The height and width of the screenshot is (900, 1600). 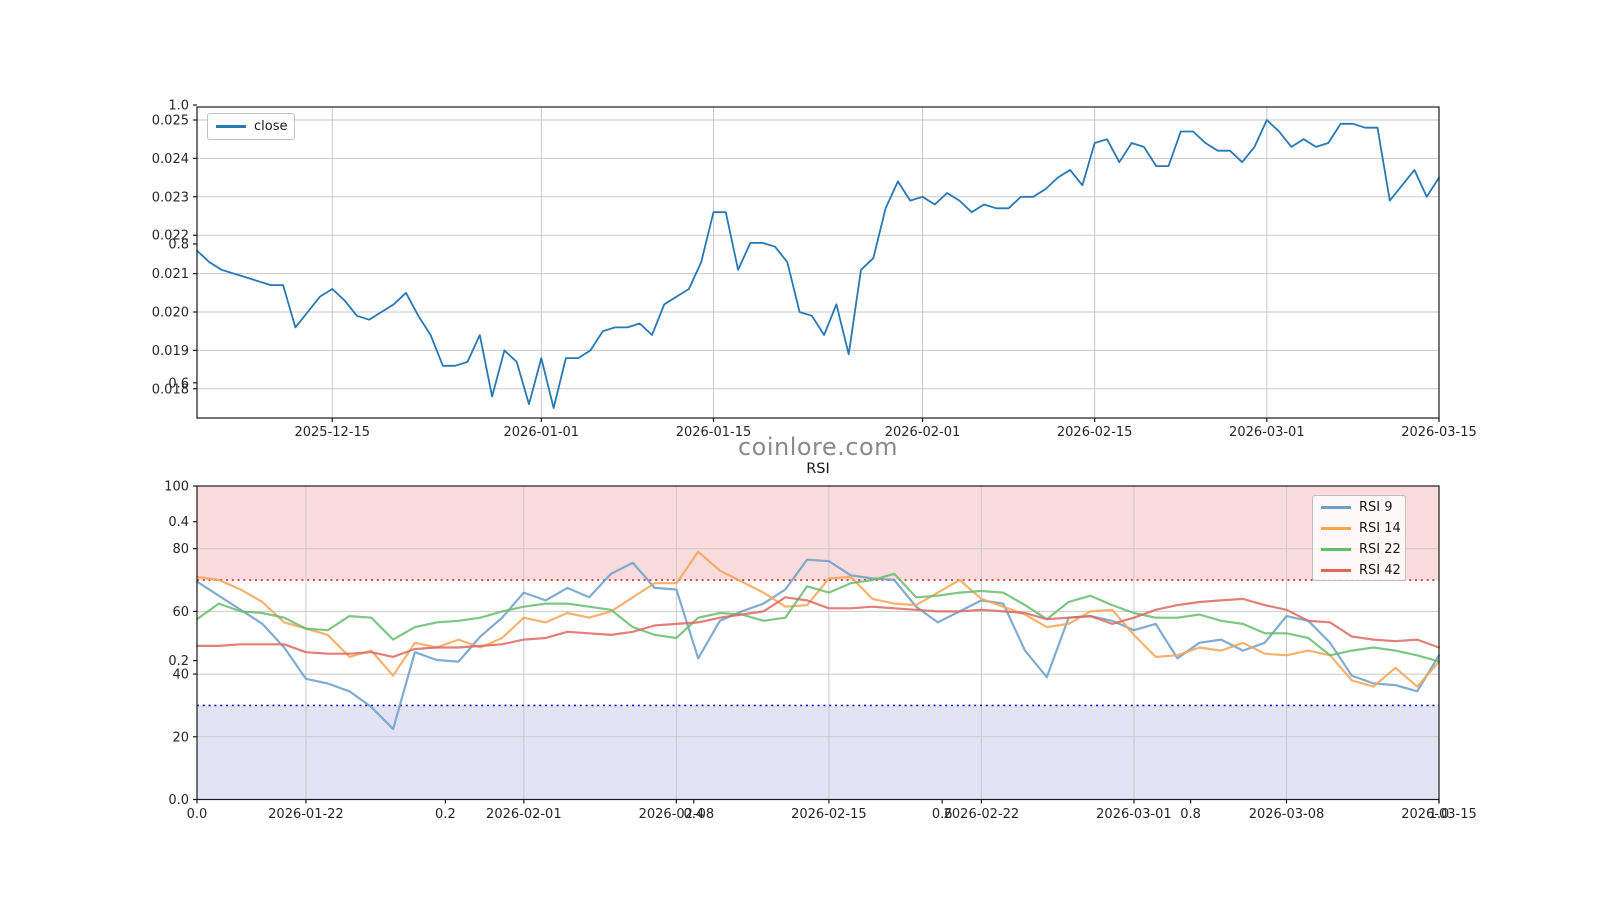 I want to click on rsi-x-tick-label: 2026-02-22, so click(x=982, y=814).